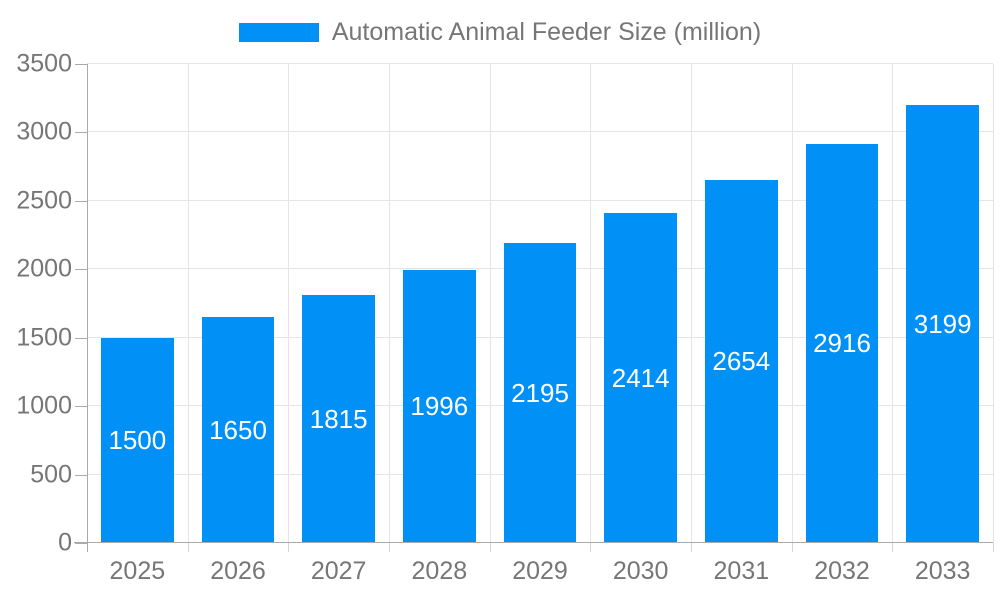 This screenshot has height=600, width=1000. What do you see at coordinates (44, 131) in the screenshot?
I see `y-tick-label: 3000` at bounding box center [44, 131].